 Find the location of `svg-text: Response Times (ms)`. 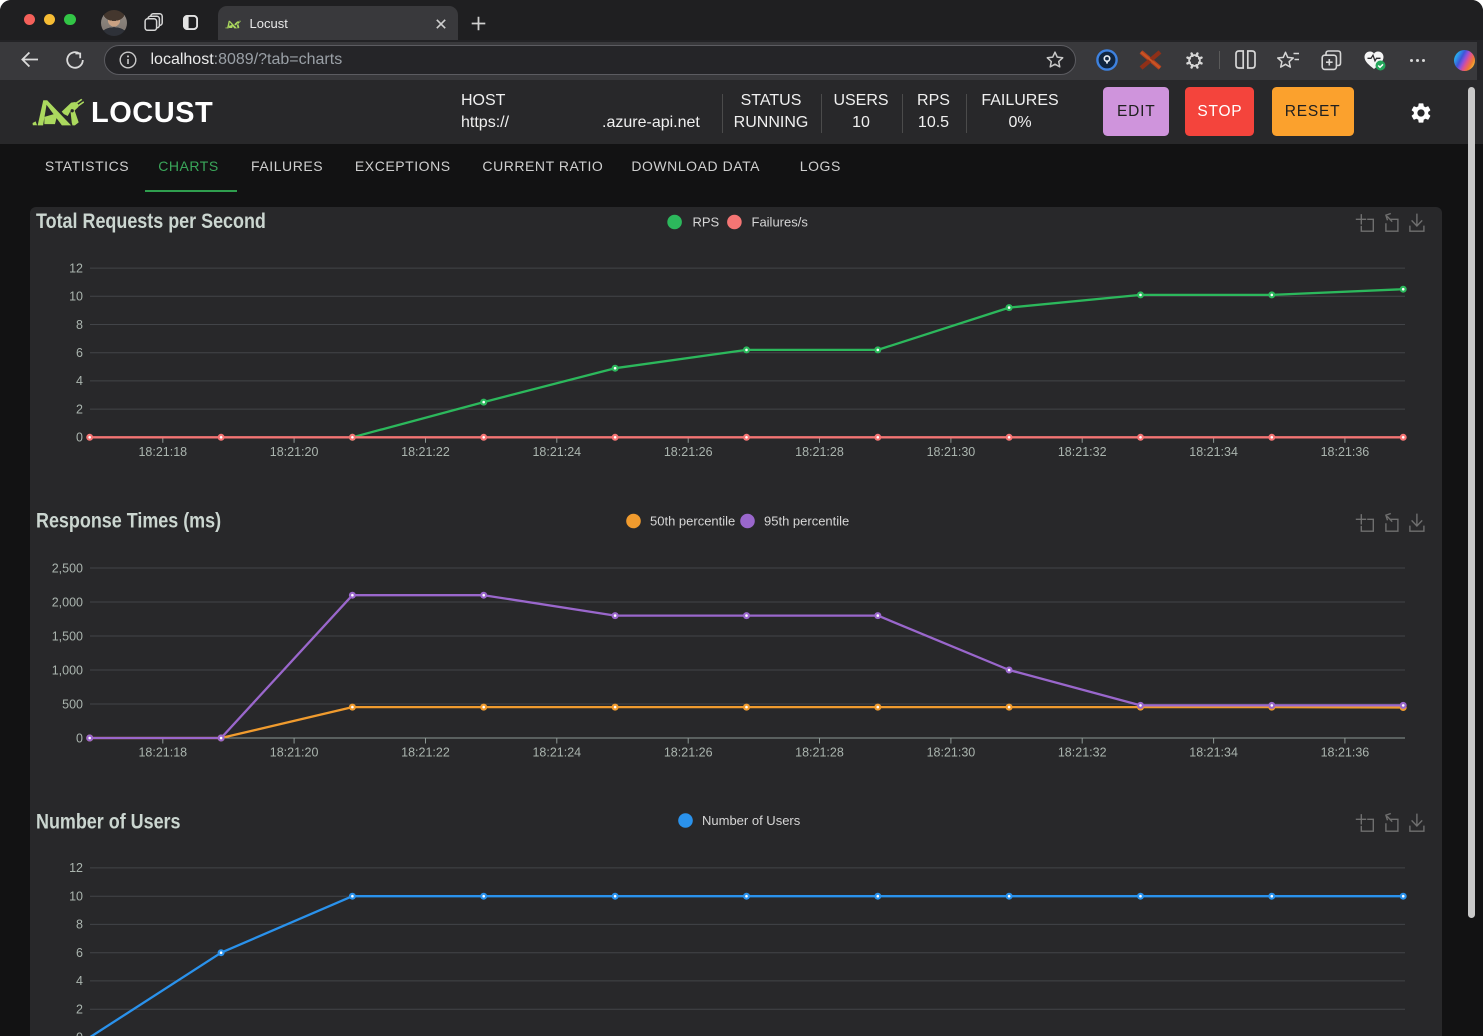

svg-text: Response Times (ms) is located at coordinates (128, 521).